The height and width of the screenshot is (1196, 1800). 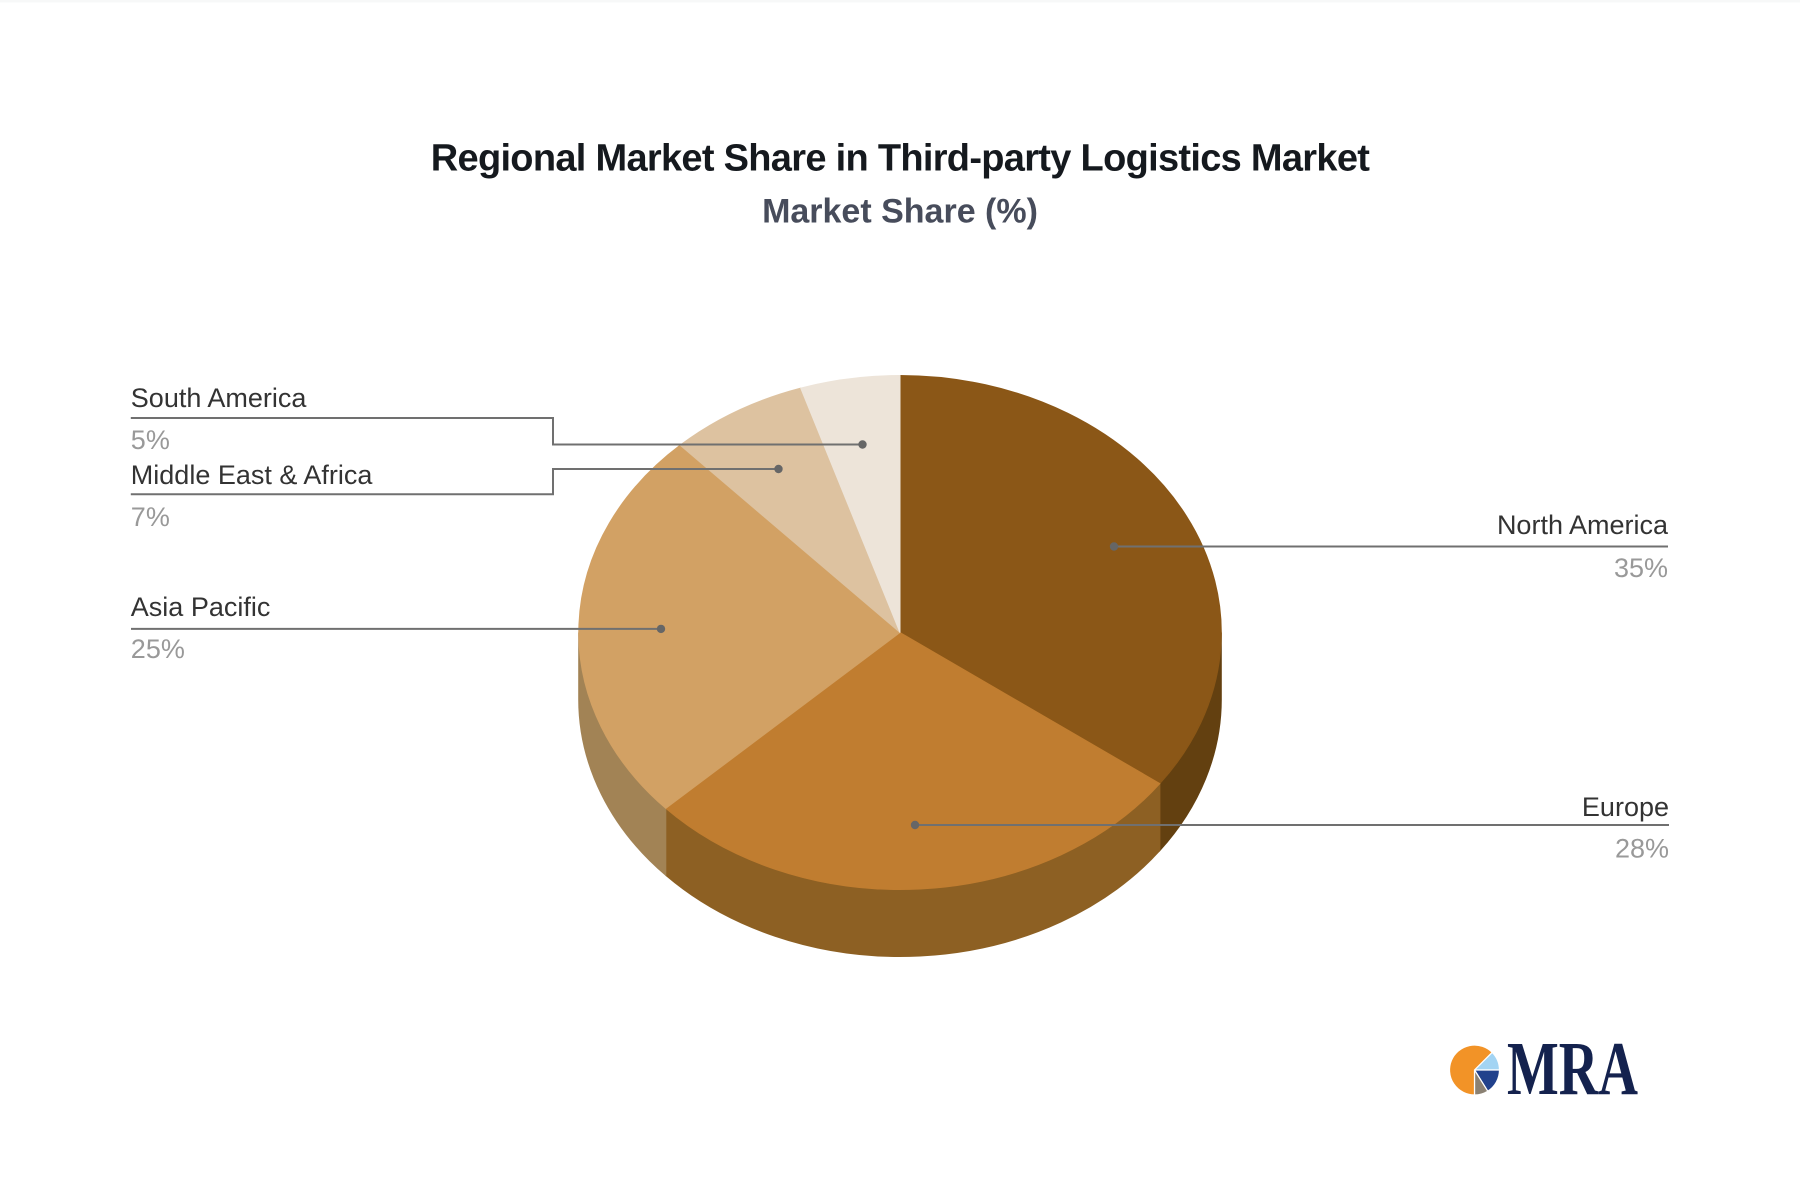 What do you see at coordinates (1625, 807) in the screenshot?
I see `svg-text: Europe` at bounding box center [1625, 807].